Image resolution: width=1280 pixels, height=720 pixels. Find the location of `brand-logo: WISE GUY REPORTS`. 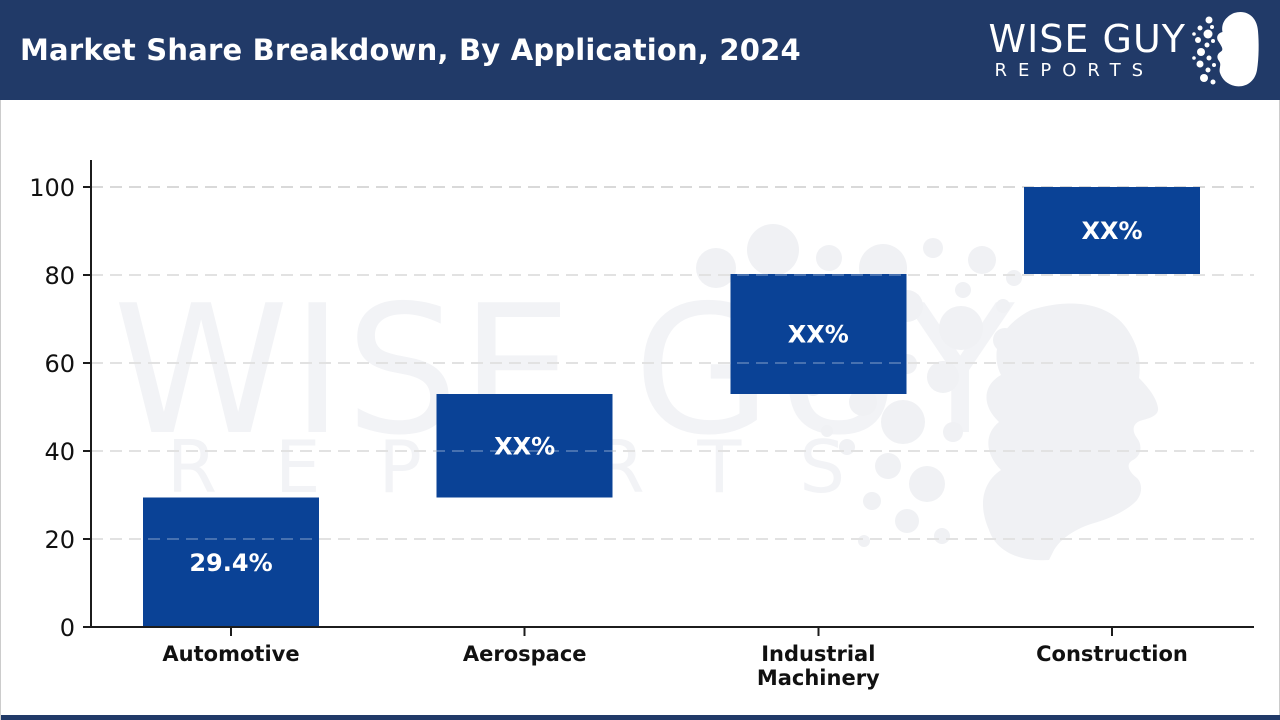

brand-logo: WISE GUY REPORTS is located at coordinates (1127, 50).